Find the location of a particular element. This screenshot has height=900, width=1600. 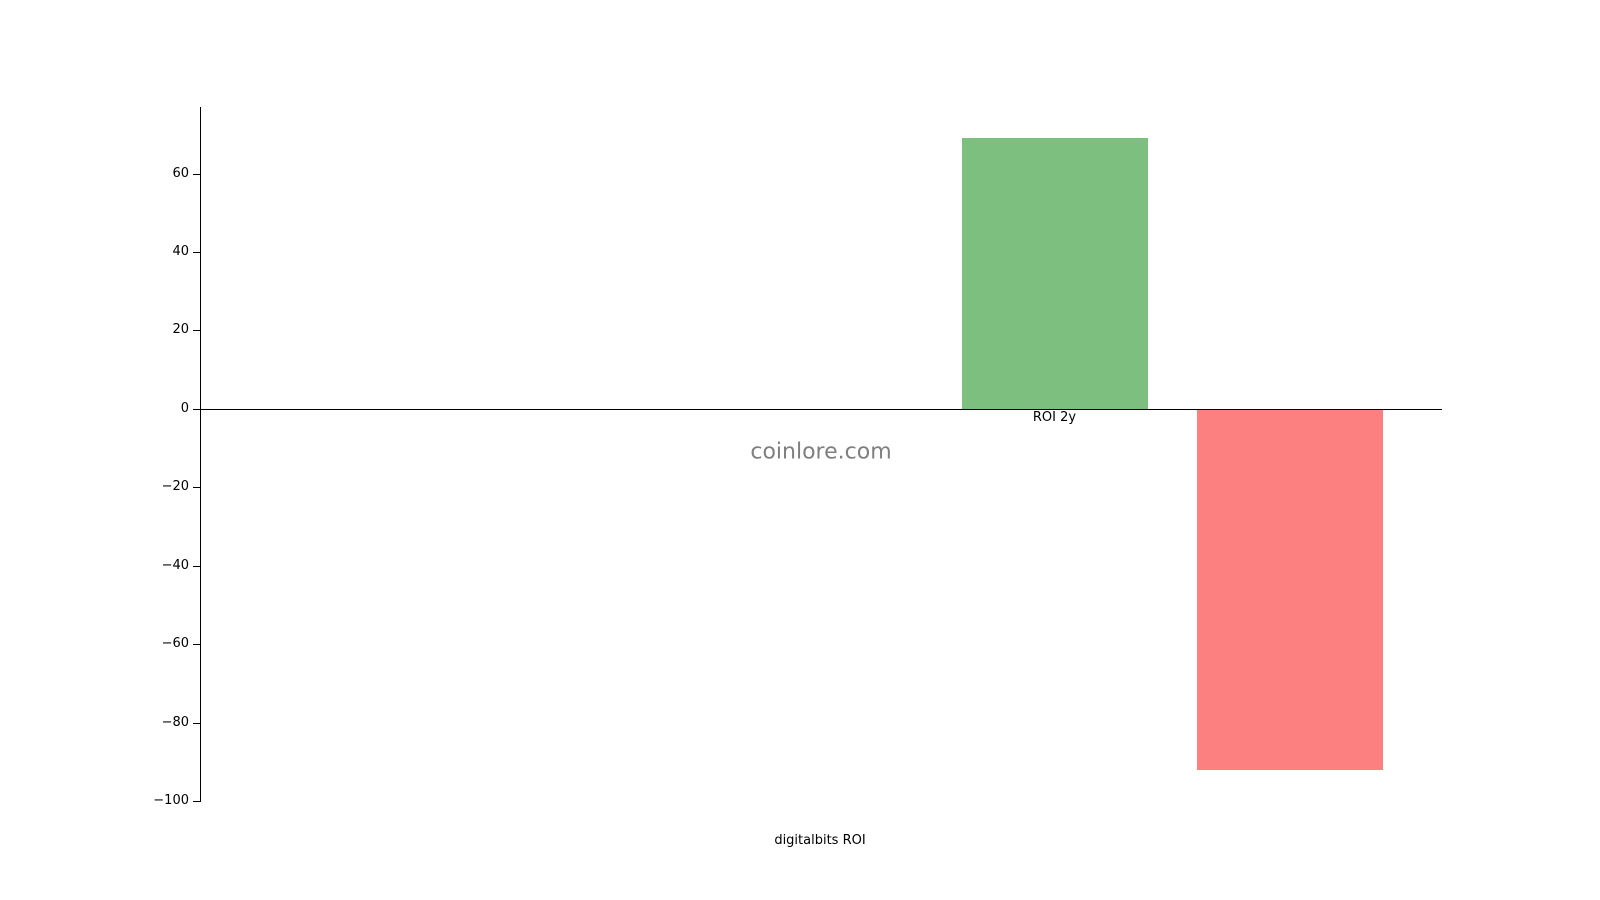

y-tick-label: 60 is located at coordinates (180, 173).